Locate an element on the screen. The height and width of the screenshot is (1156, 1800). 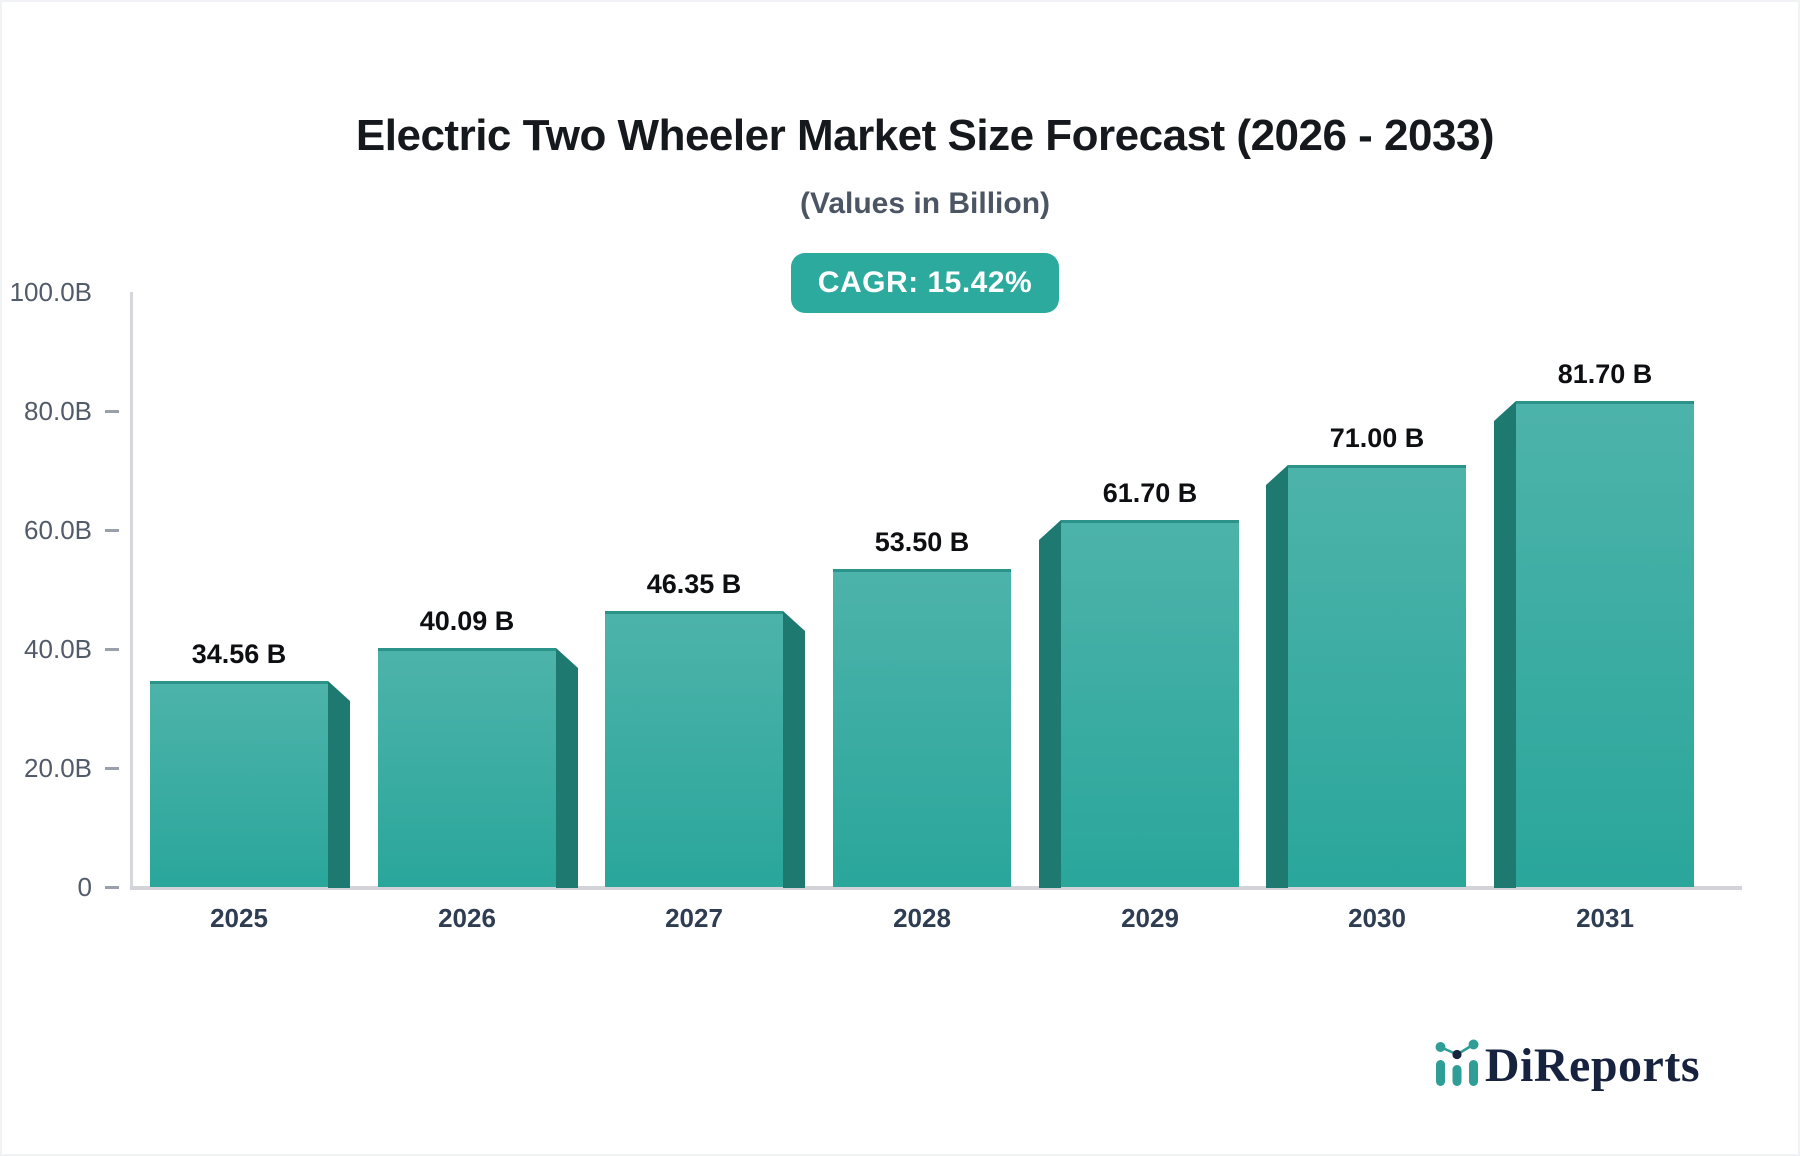
y-tick-label: 80.0B is located at coordinates (58, 411).